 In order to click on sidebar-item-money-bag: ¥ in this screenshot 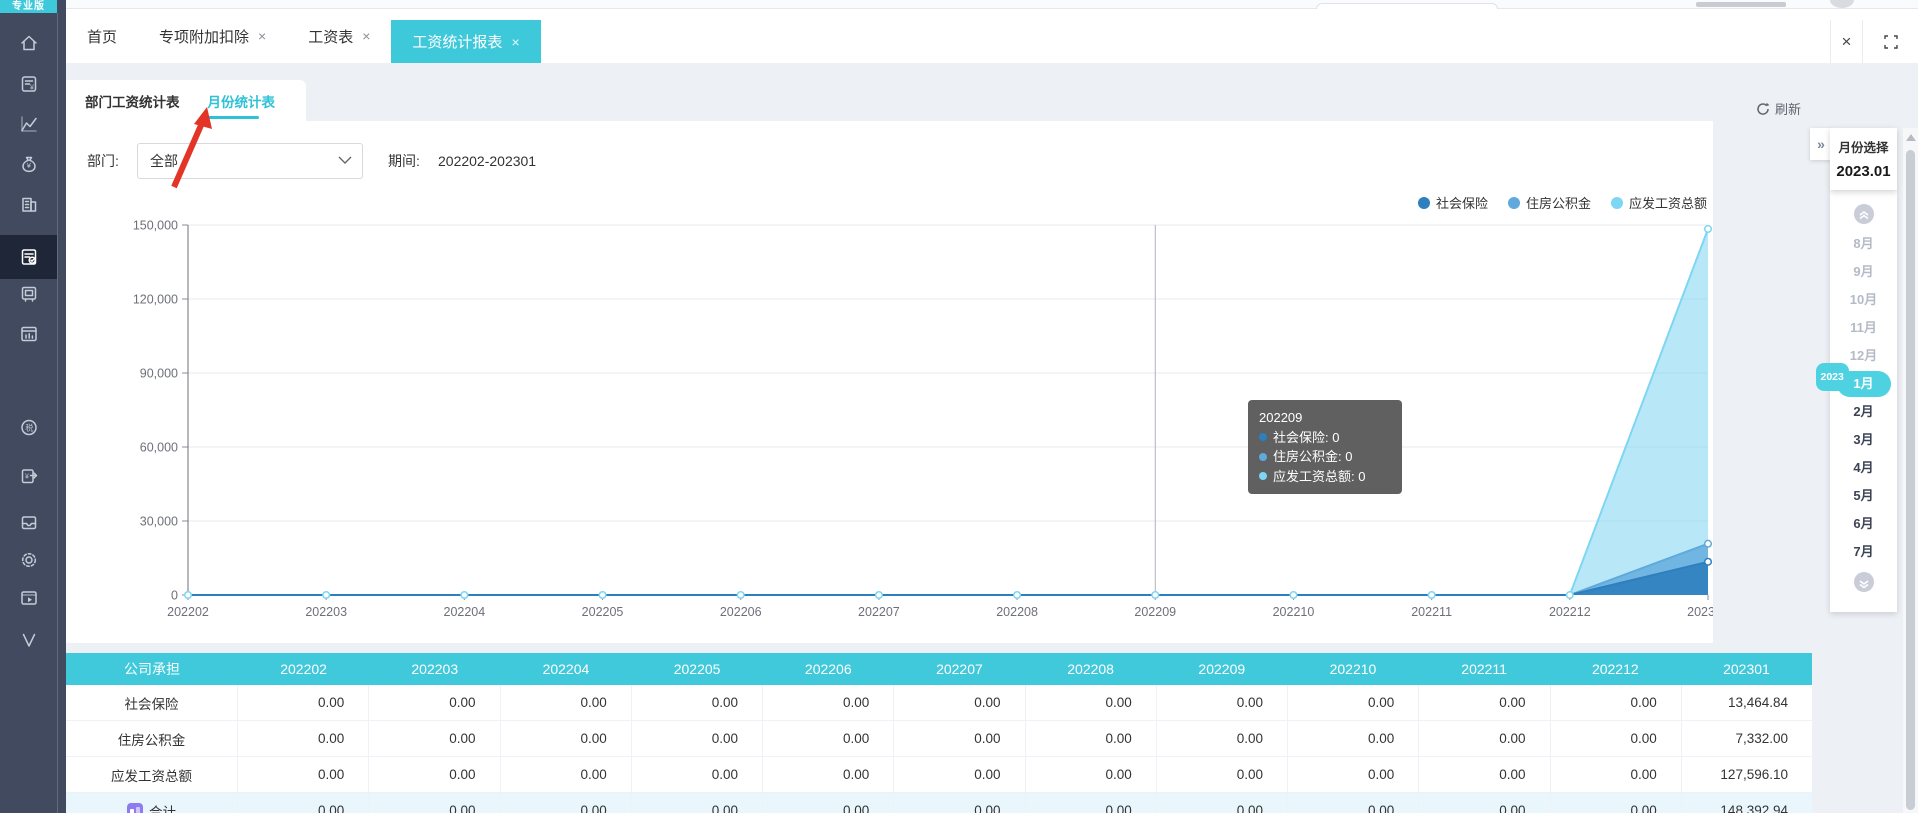, I will do `click(28, 164)`.